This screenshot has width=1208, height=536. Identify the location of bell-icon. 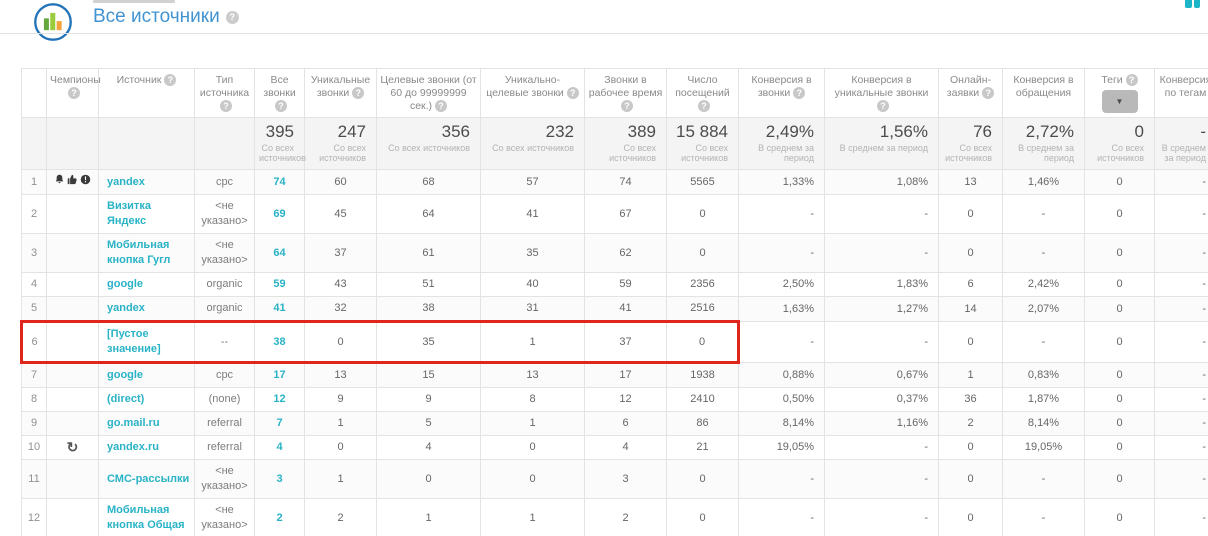
(59, 182).